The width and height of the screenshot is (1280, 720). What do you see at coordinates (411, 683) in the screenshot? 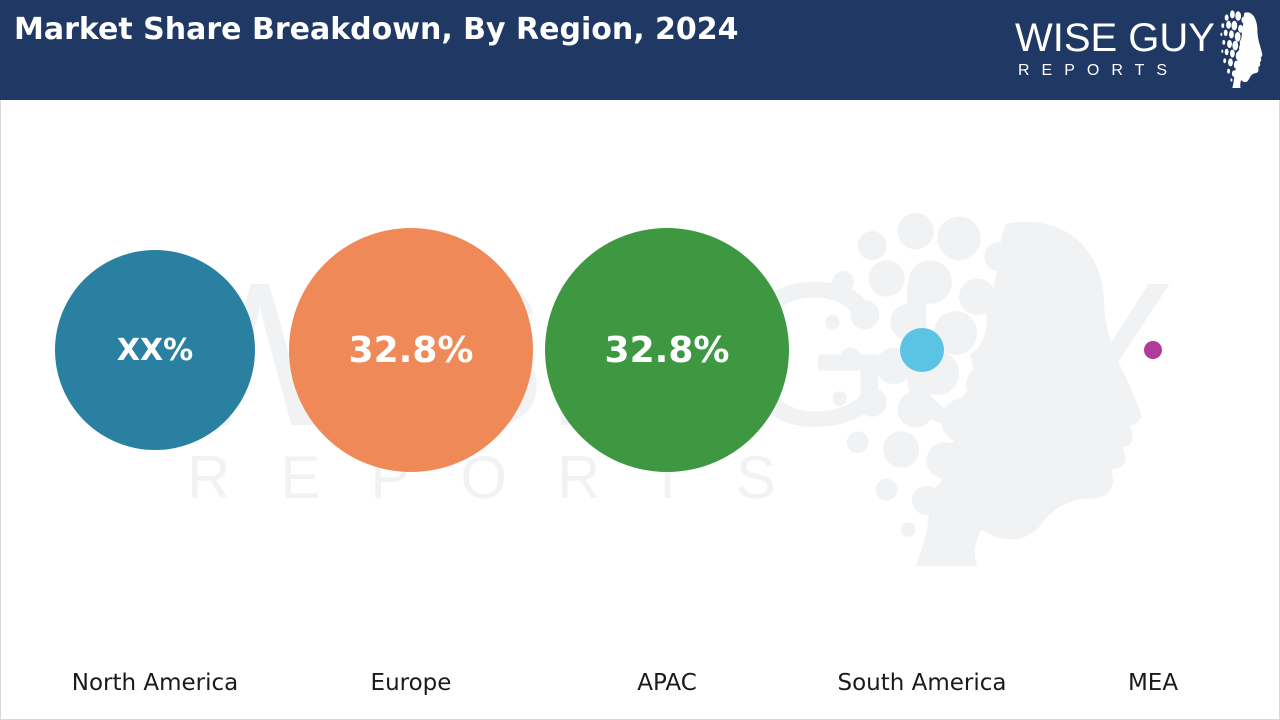
I see `category-label-europe: Europe` at bounding box center [411, 683].